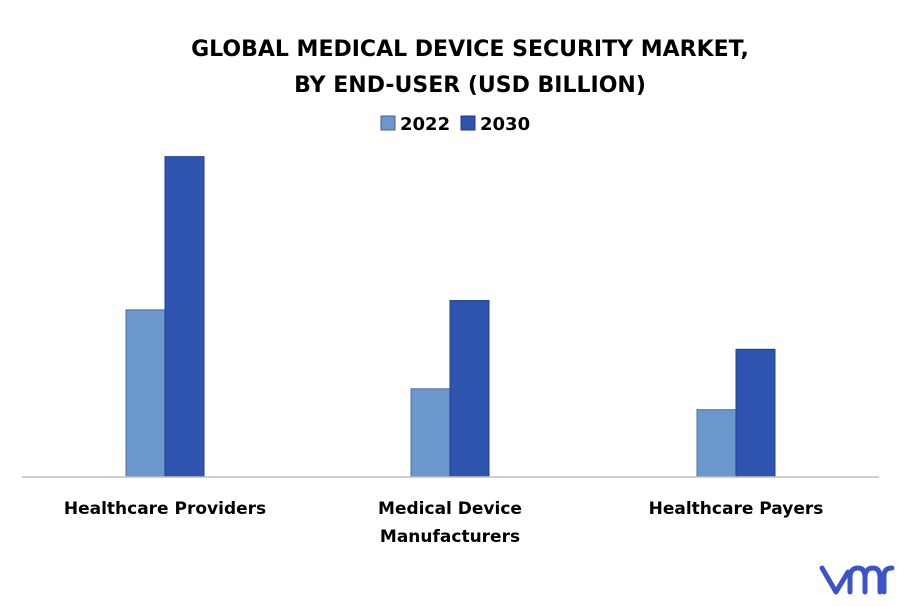  What do you see at coordinates (388, 123) in the screenshot?
I see `legend-swatch-2022` at bounding box center [388, 123].